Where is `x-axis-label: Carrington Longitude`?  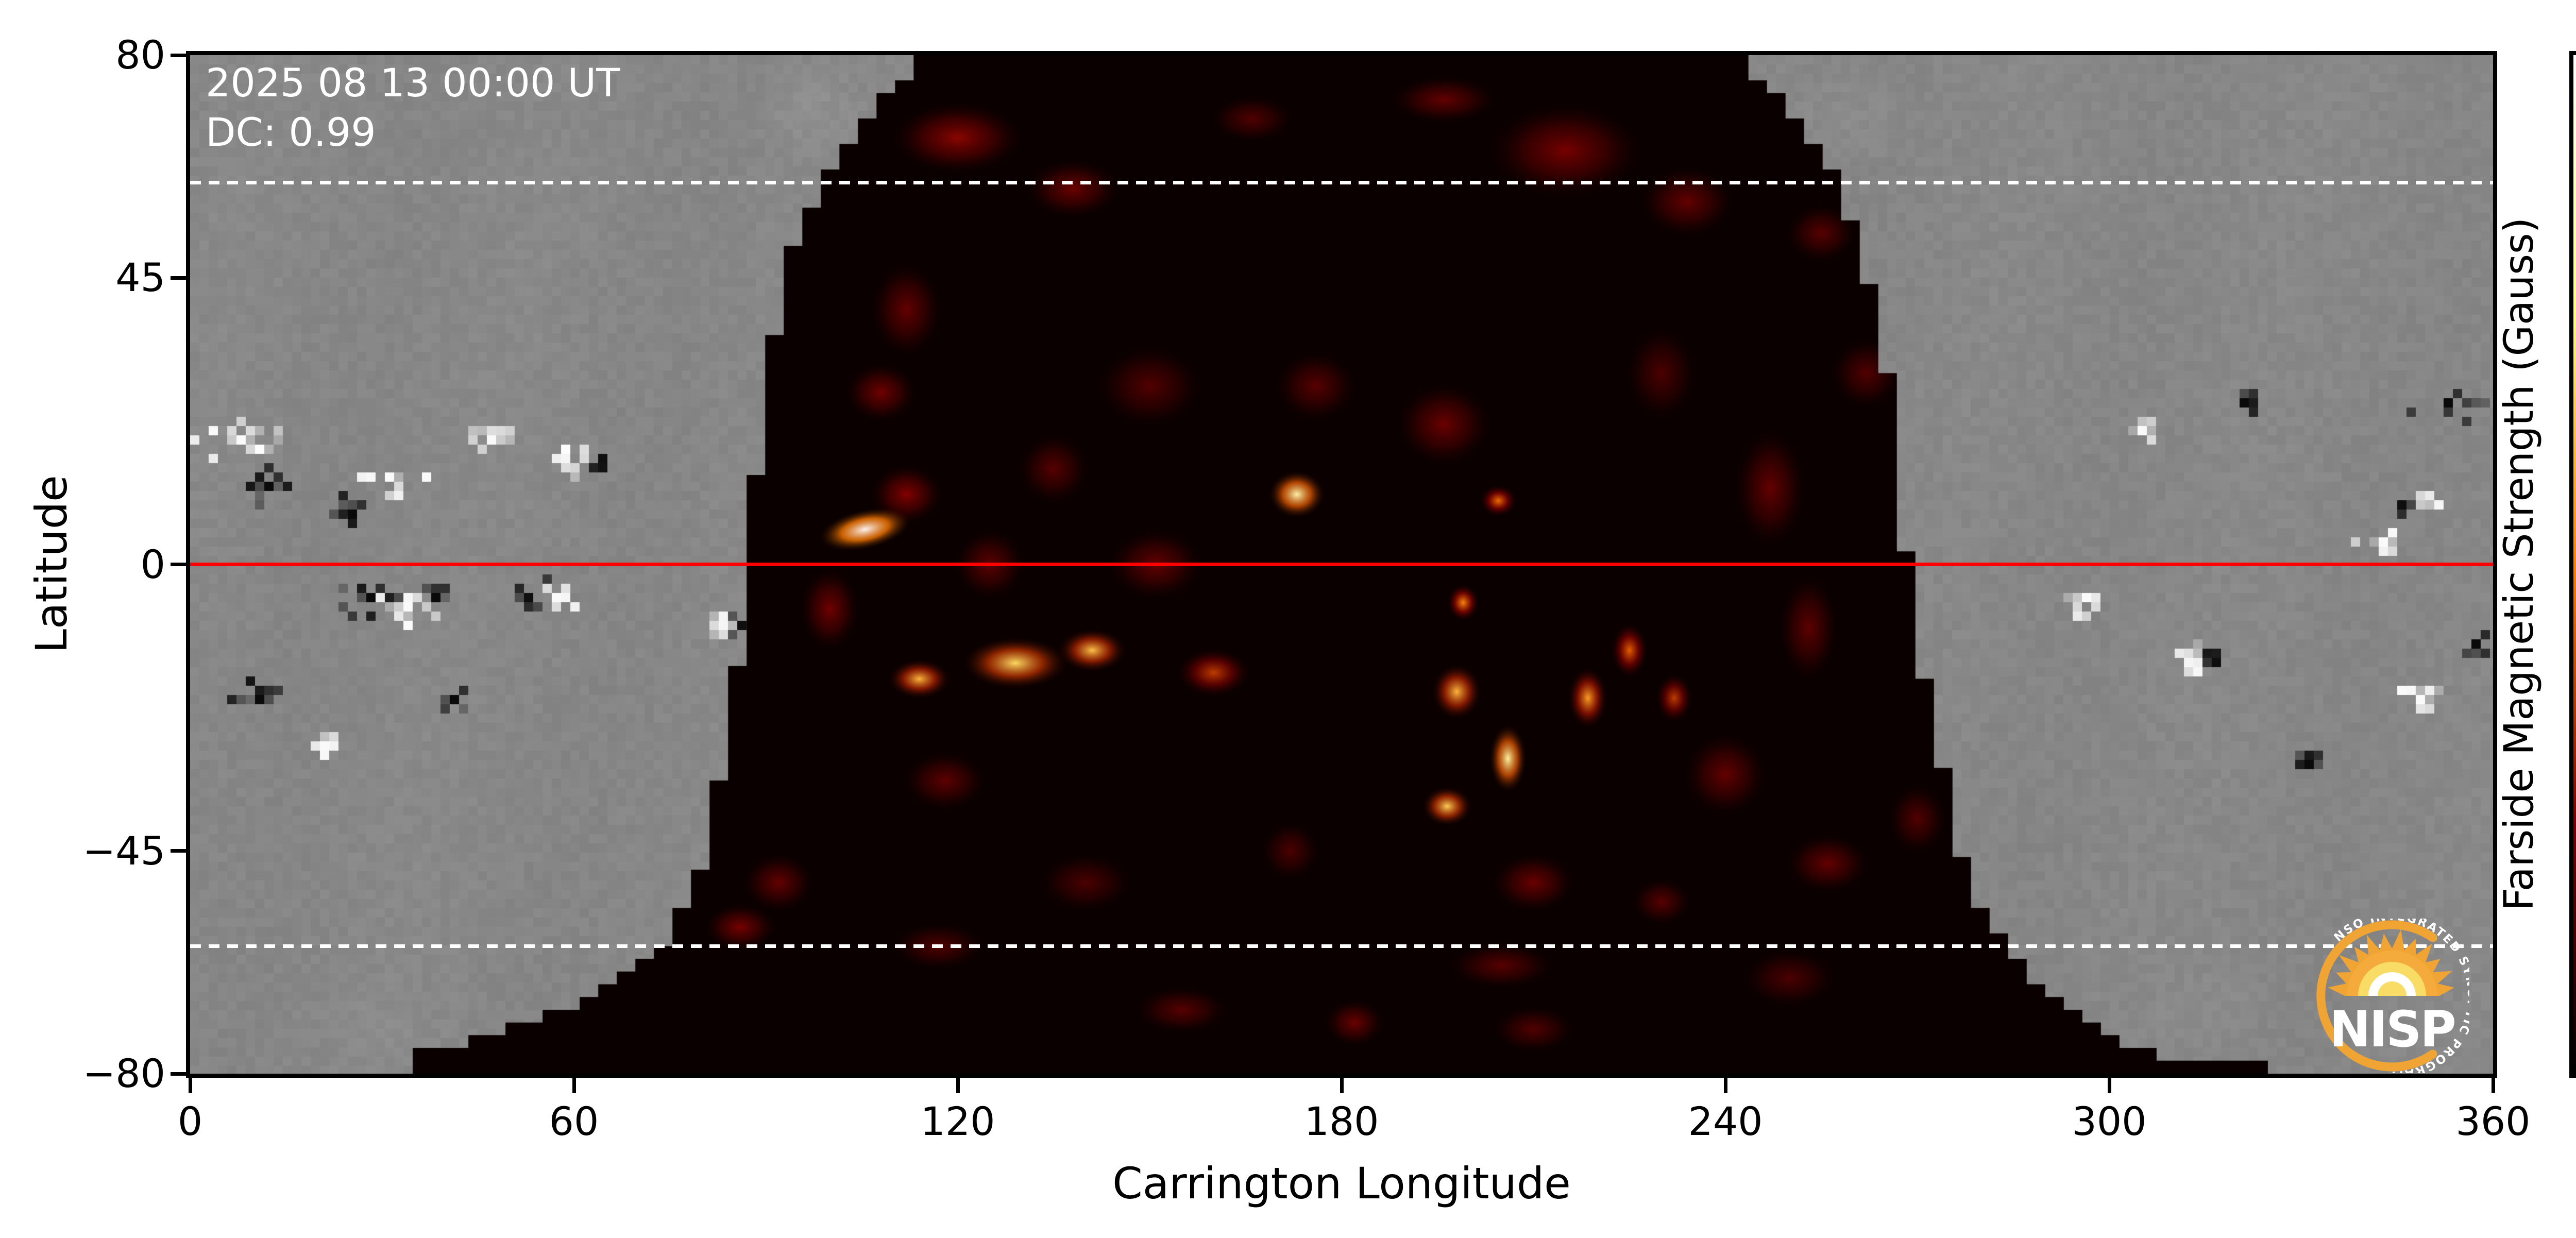 x-axis-label: Carrington Longitude is located at coordinates (1341, 1183).